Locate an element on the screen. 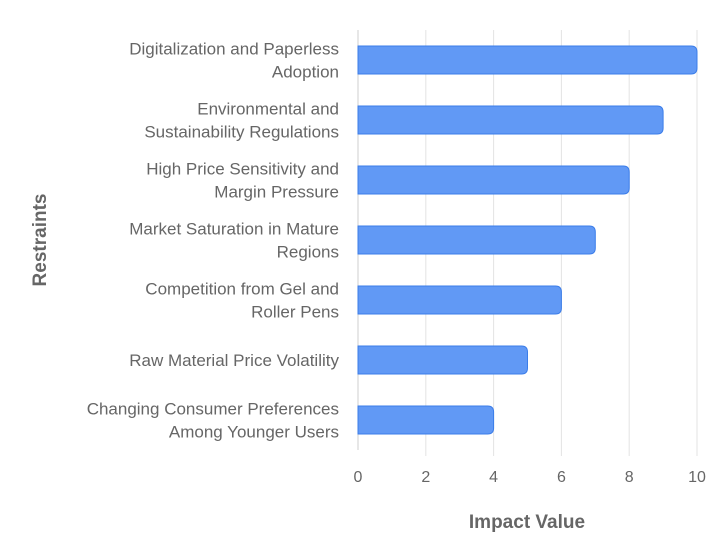  category-label: Raw Material Price Volatility is located at coordinates (234, 360).